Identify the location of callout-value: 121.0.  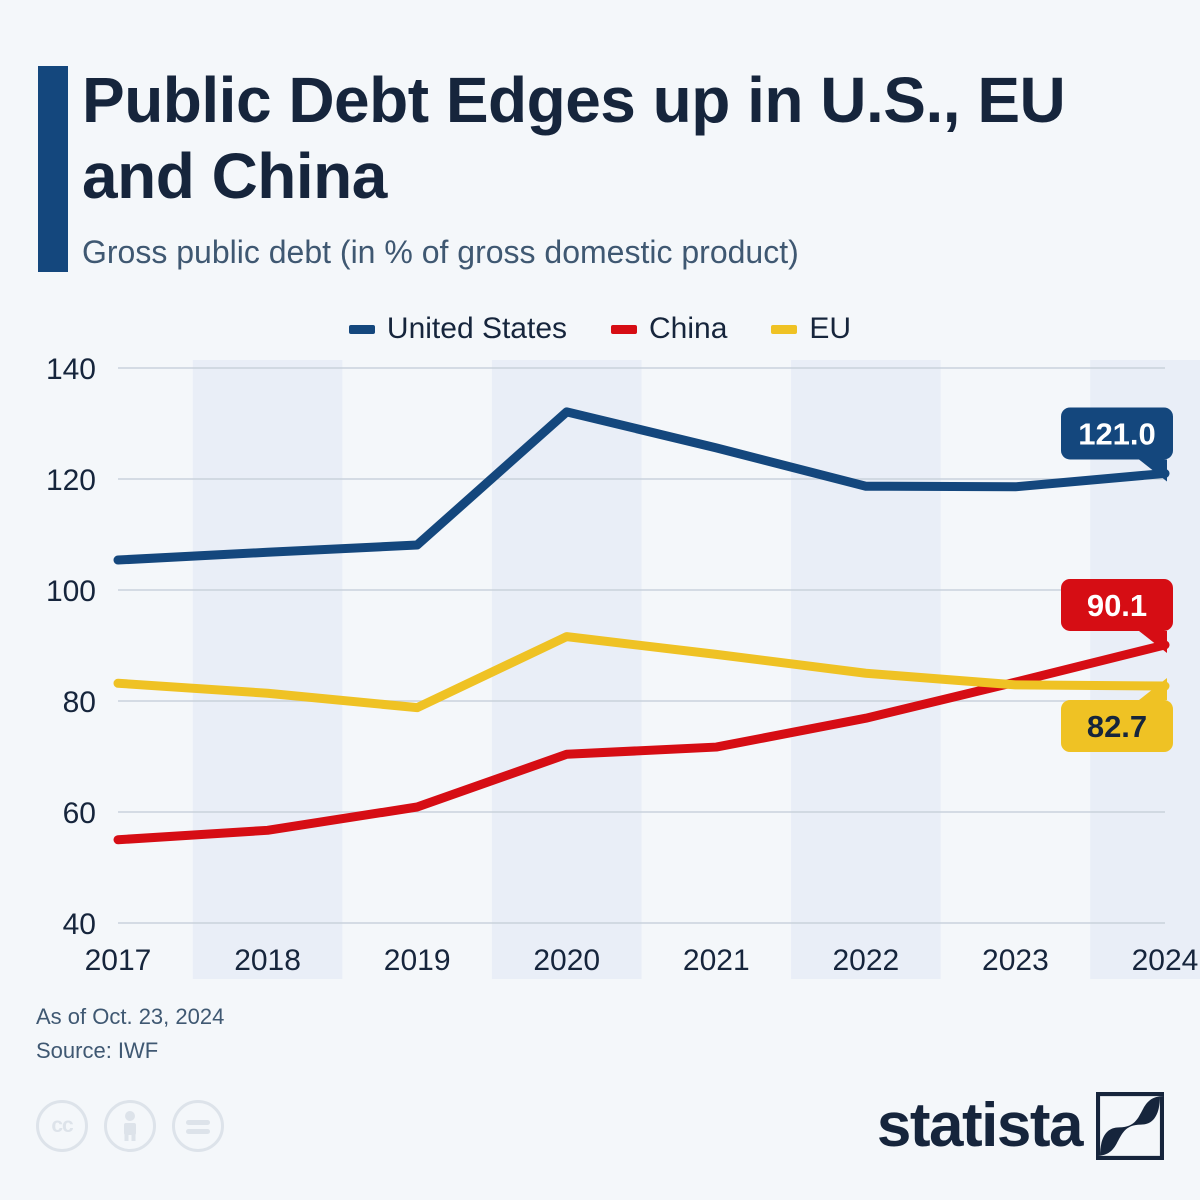
(1117, 433).